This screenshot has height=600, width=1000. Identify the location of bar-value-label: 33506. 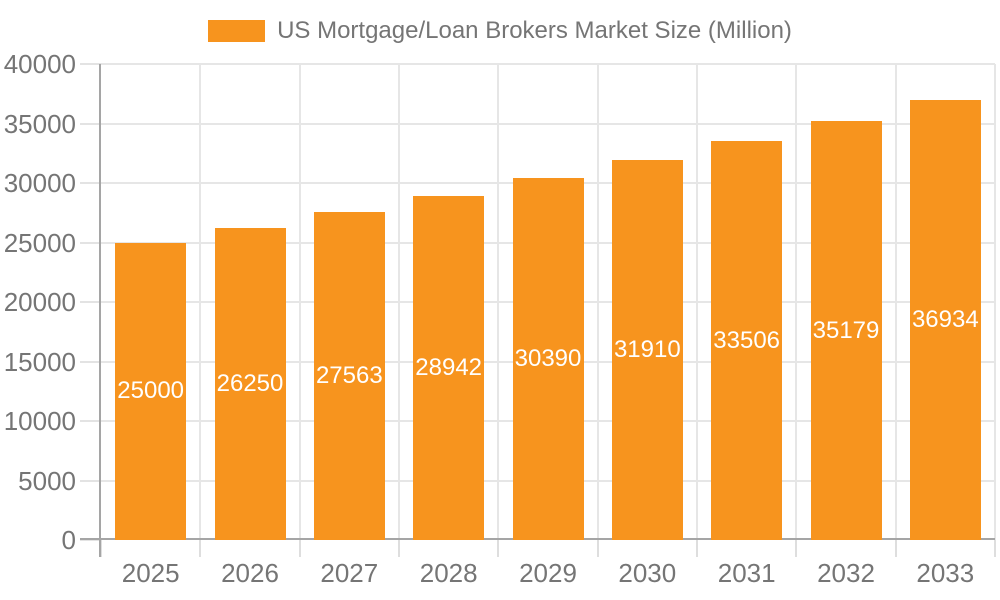
(747, 340).